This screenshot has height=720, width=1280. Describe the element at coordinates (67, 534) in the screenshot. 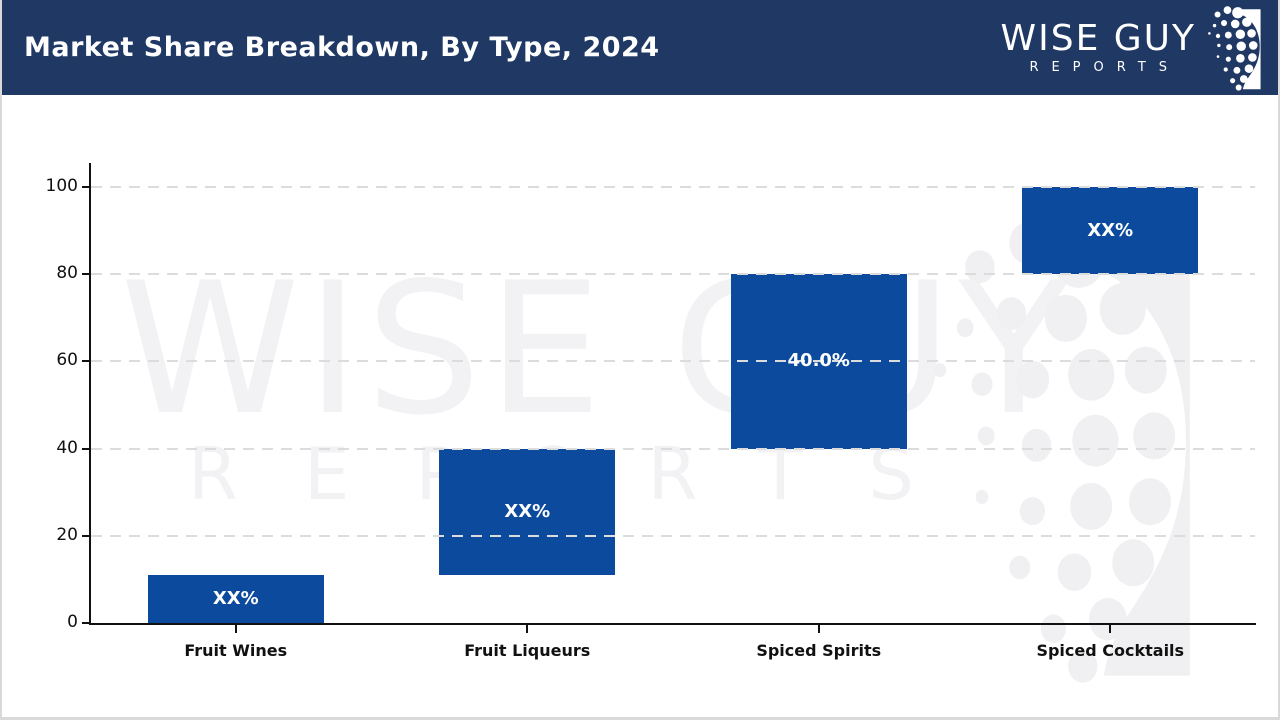

I see `y-tick-label-20: 20` at that location.